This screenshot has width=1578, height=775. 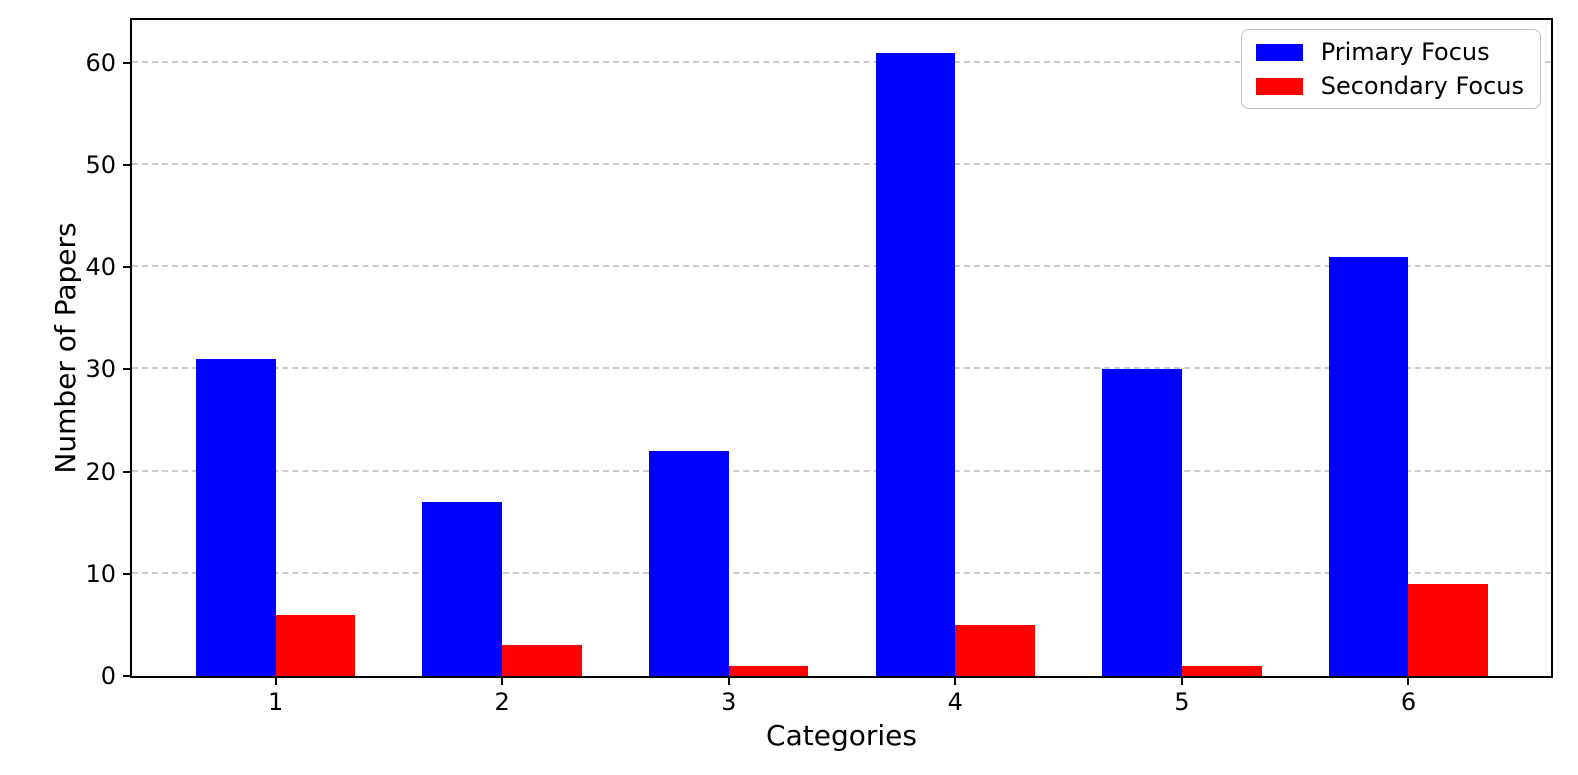 What do you see at coordinates (275, 702) in the screenshot?
I see `x-tick-label-1: 1` at bounding box center [275, 702].